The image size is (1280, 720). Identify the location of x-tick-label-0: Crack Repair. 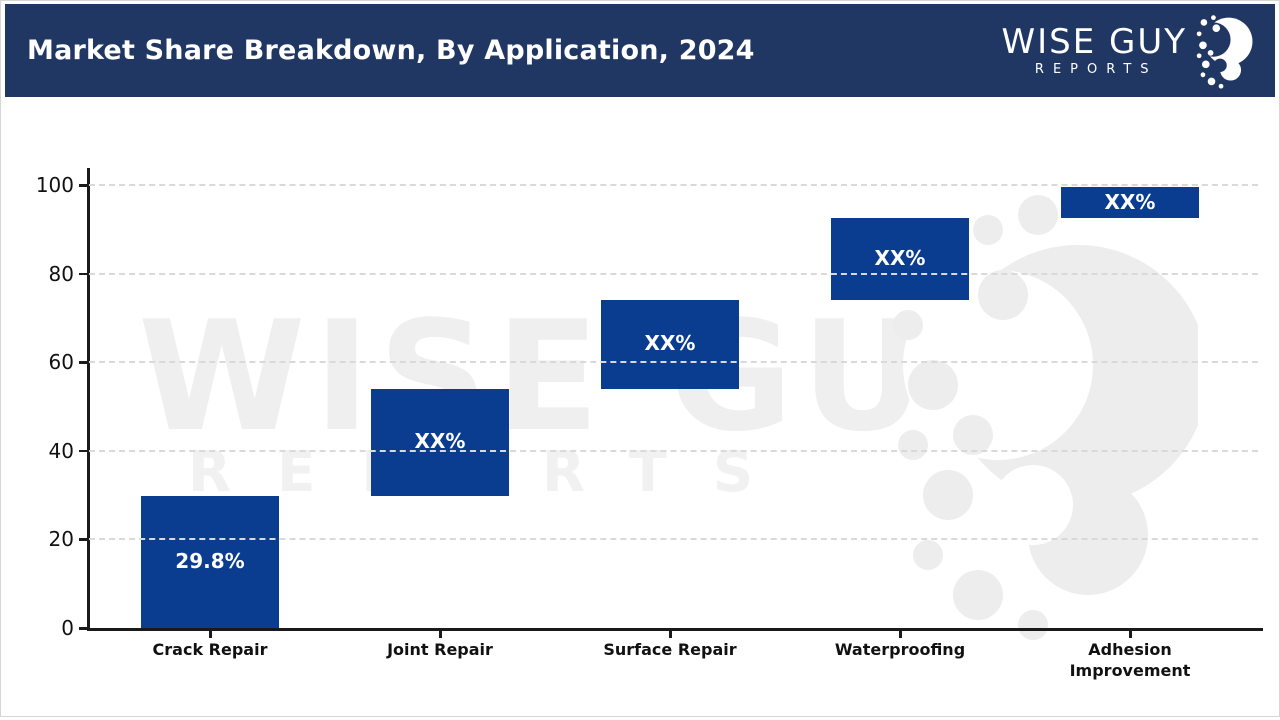
(210, 649).